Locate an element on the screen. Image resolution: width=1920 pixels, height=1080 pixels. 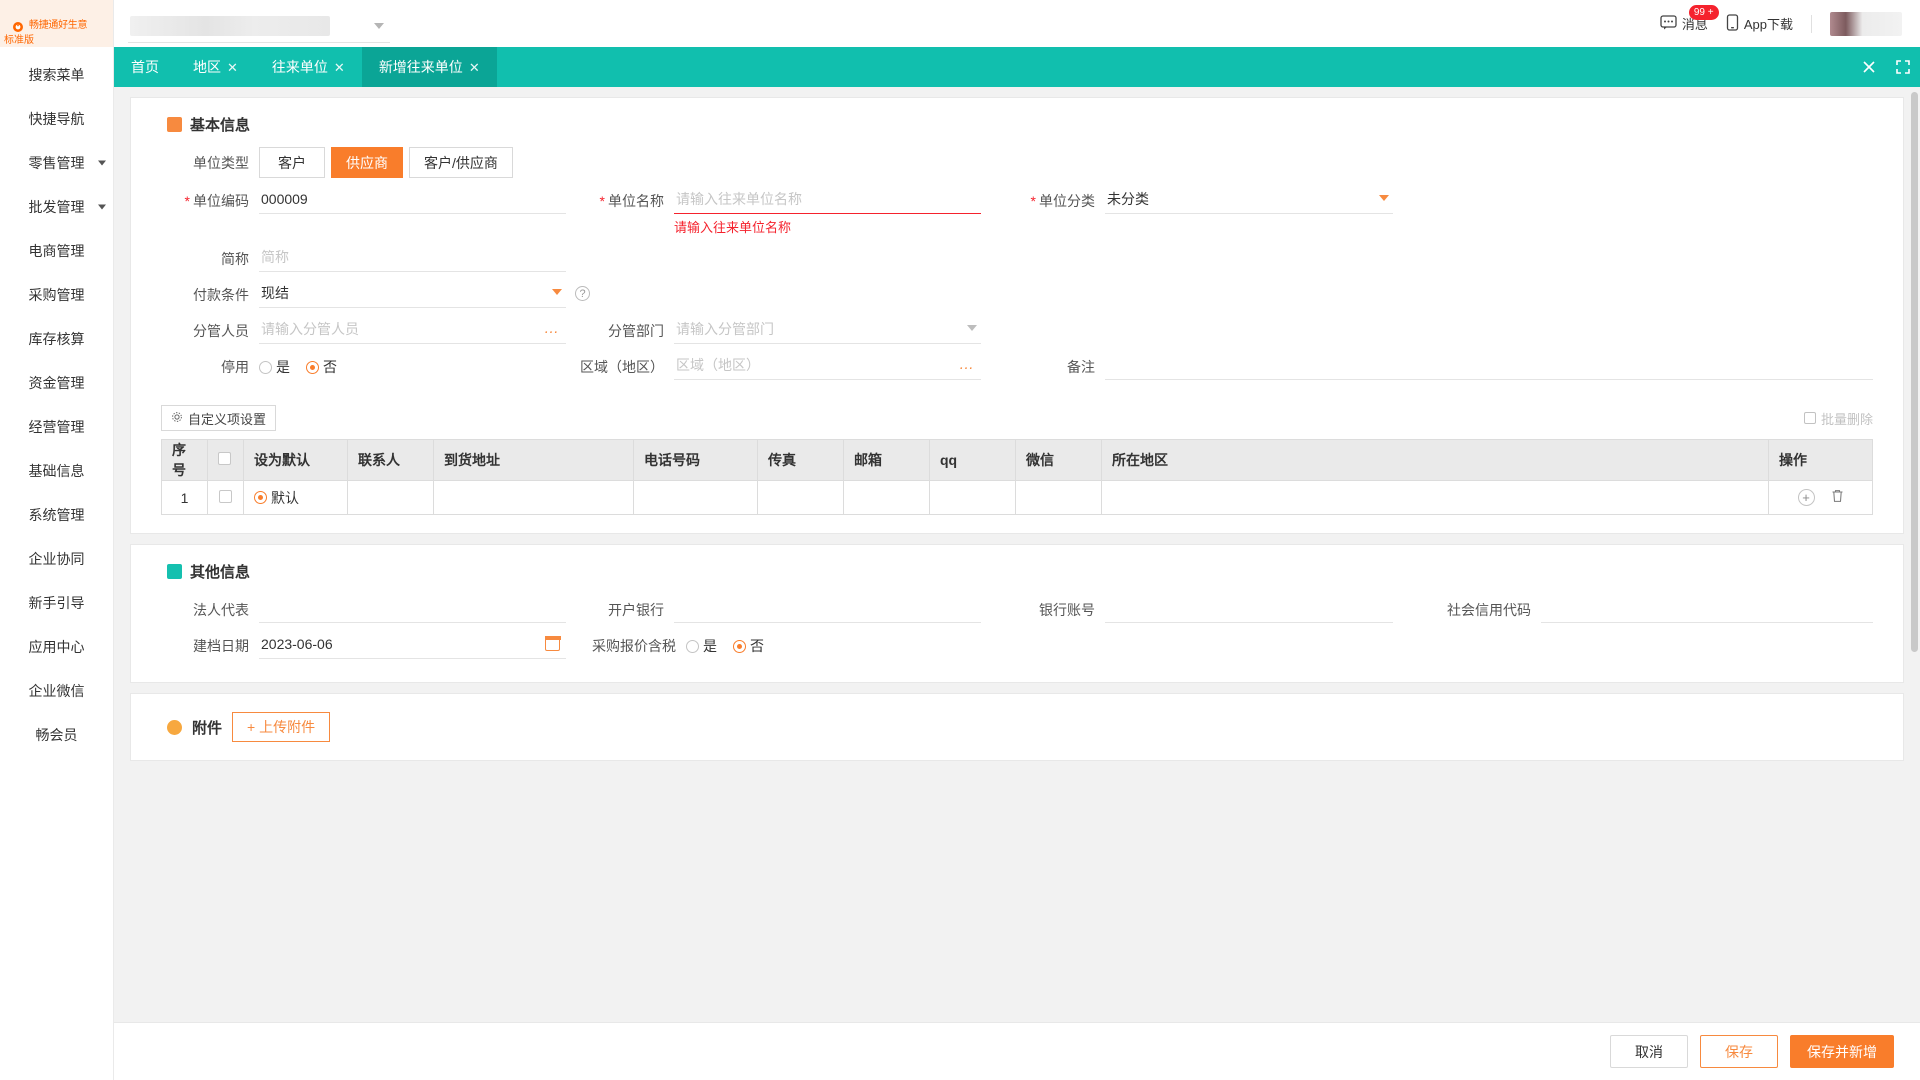
app-download-button: App下载 is located at coordinates (1759, 23).